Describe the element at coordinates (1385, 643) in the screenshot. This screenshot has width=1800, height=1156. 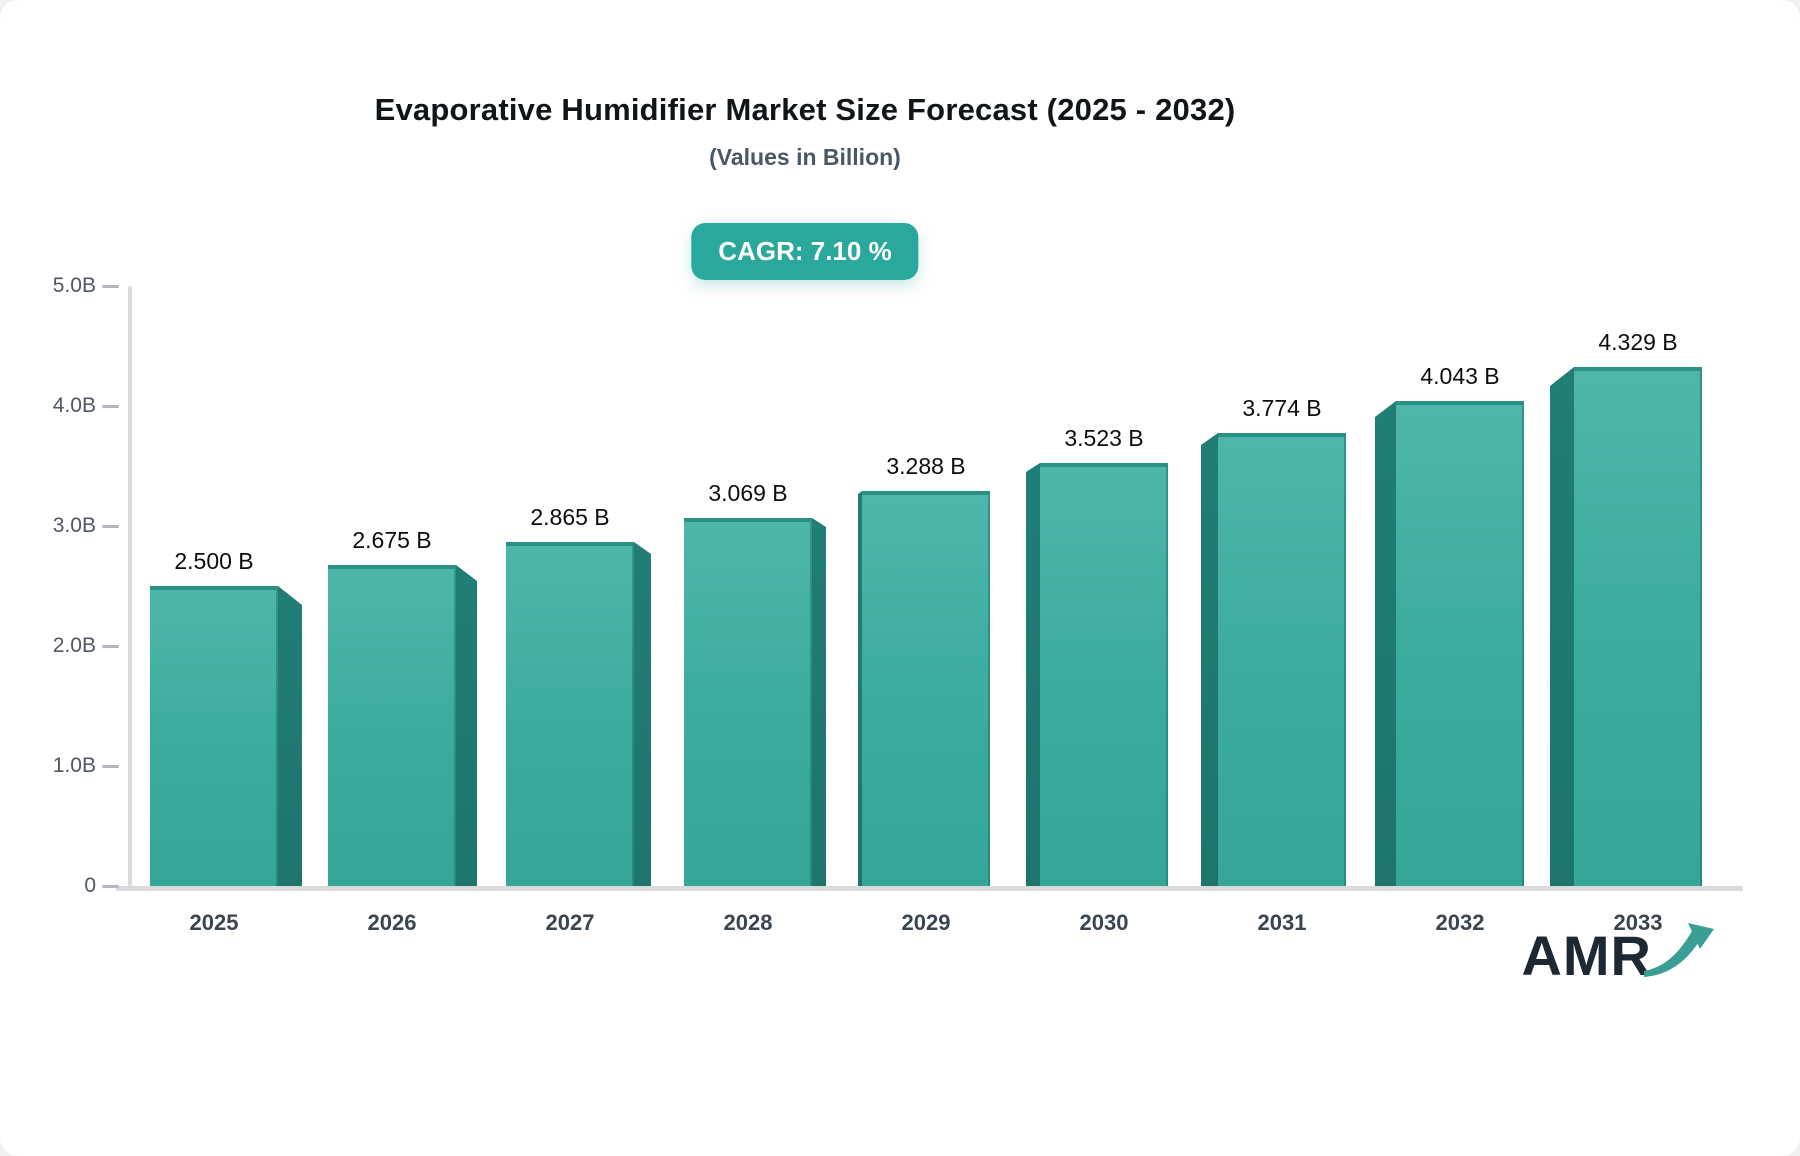
I see `bar-side-2032` at that location.